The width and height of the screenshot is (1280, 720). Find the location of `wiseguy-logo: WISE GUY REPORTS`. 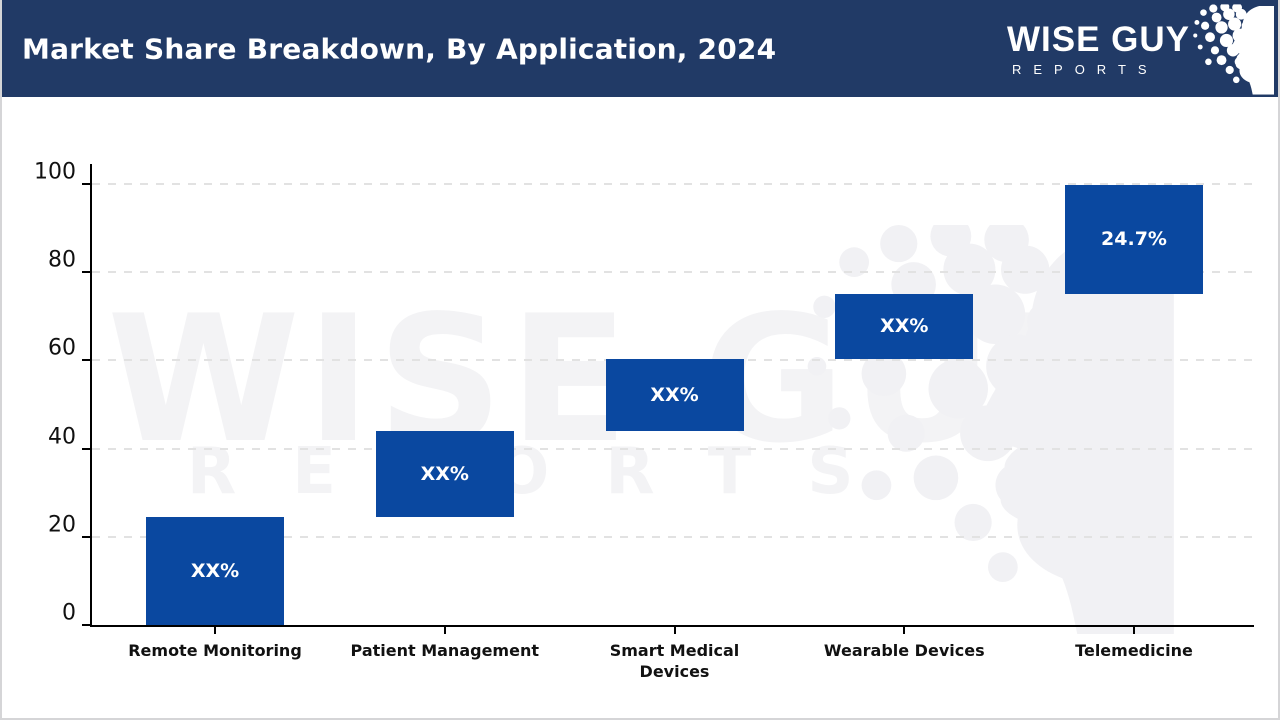

wiseguy-logo: WISE GUY REPORTS is located at coordinates (1098, 49).